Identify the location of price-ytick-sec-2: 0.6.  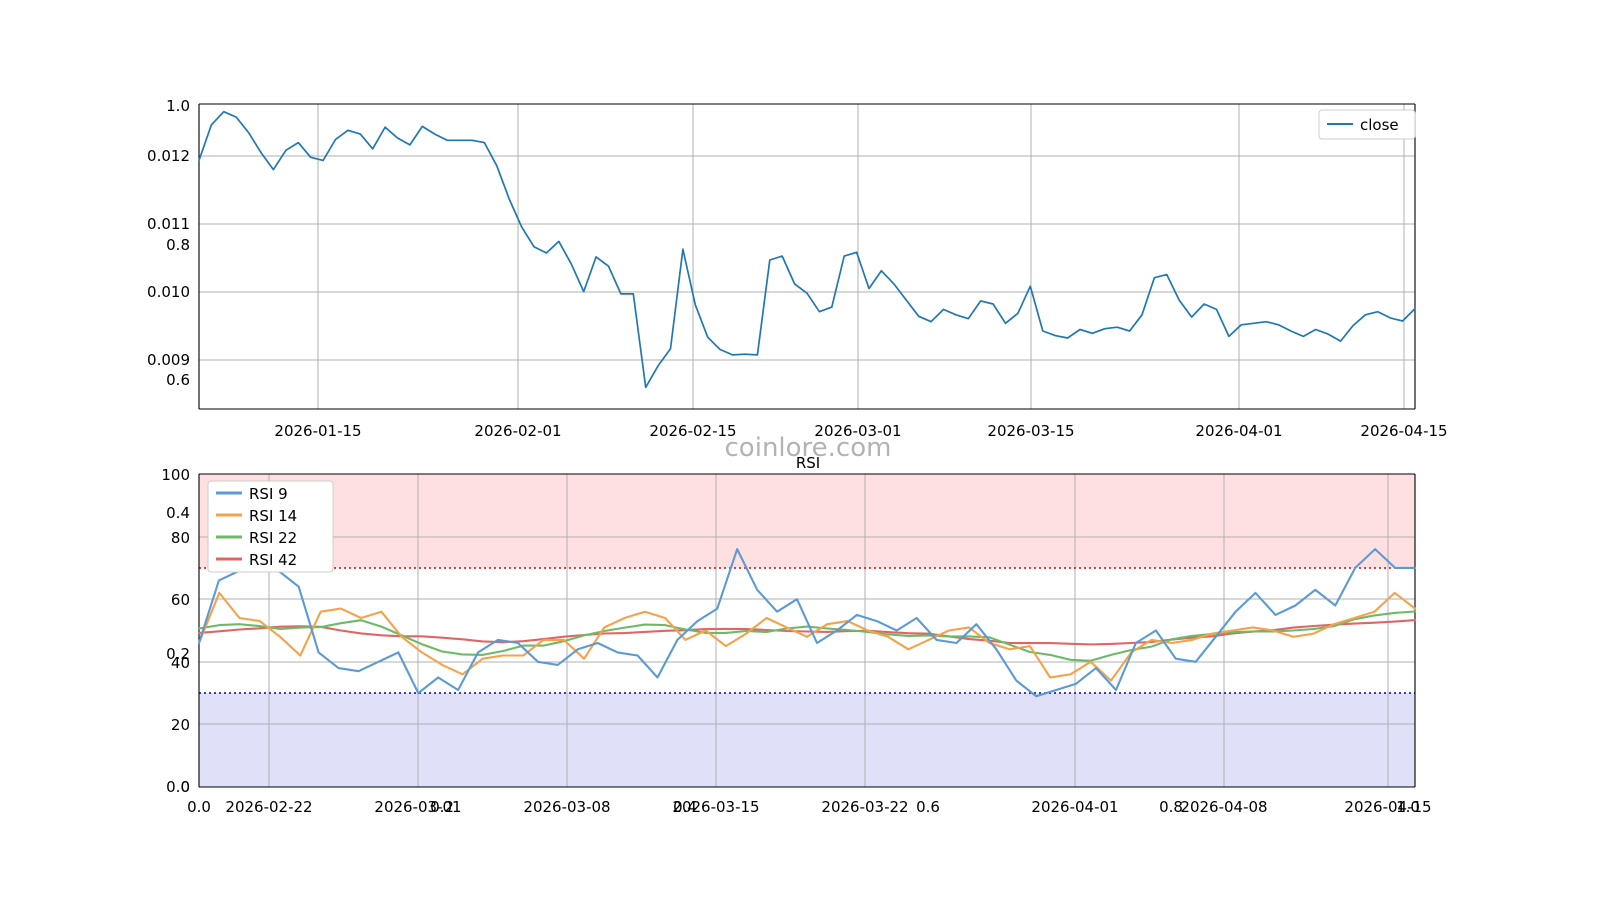
(178, 380).